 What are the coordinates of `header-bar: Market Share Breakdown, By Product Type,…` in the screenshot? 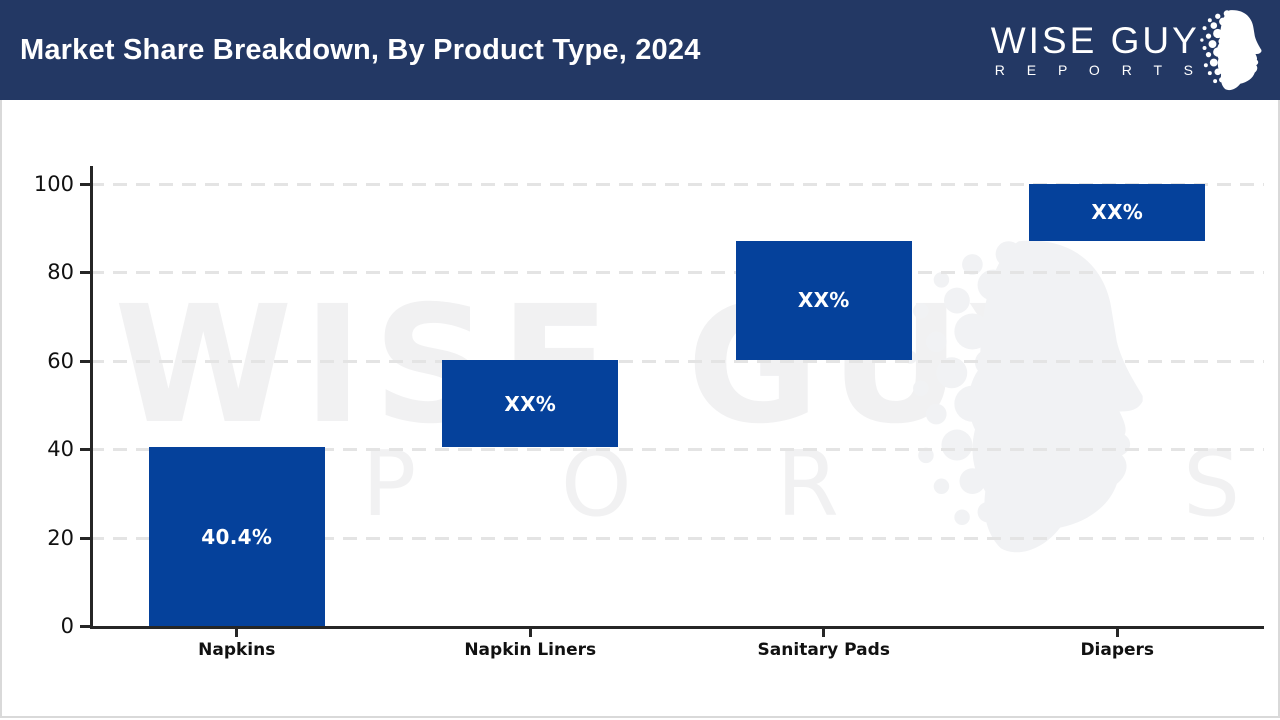 It's located at (640, 50).